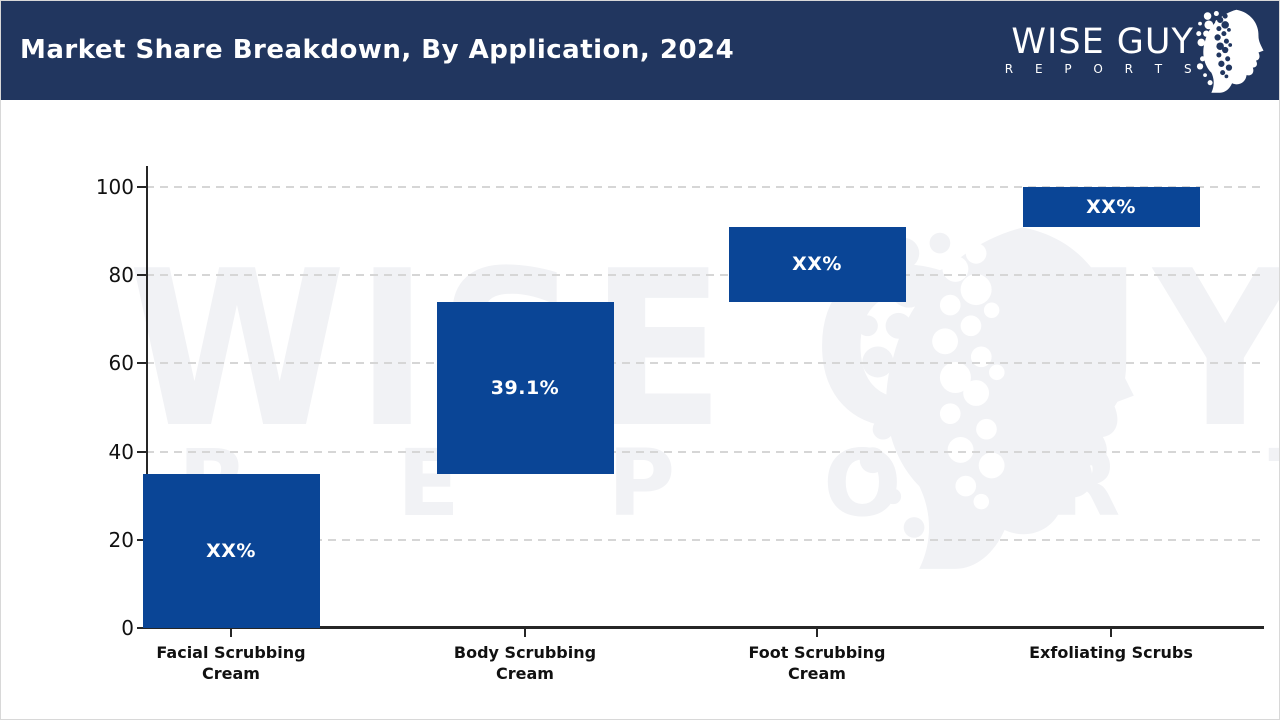 This screenshot has width=1280, height=720. What do you see at coordinates (817, 663) in the screenshot?
I see `x-category-label-3: Foot Scrubbing Cream` at bounding box center [817, 663].